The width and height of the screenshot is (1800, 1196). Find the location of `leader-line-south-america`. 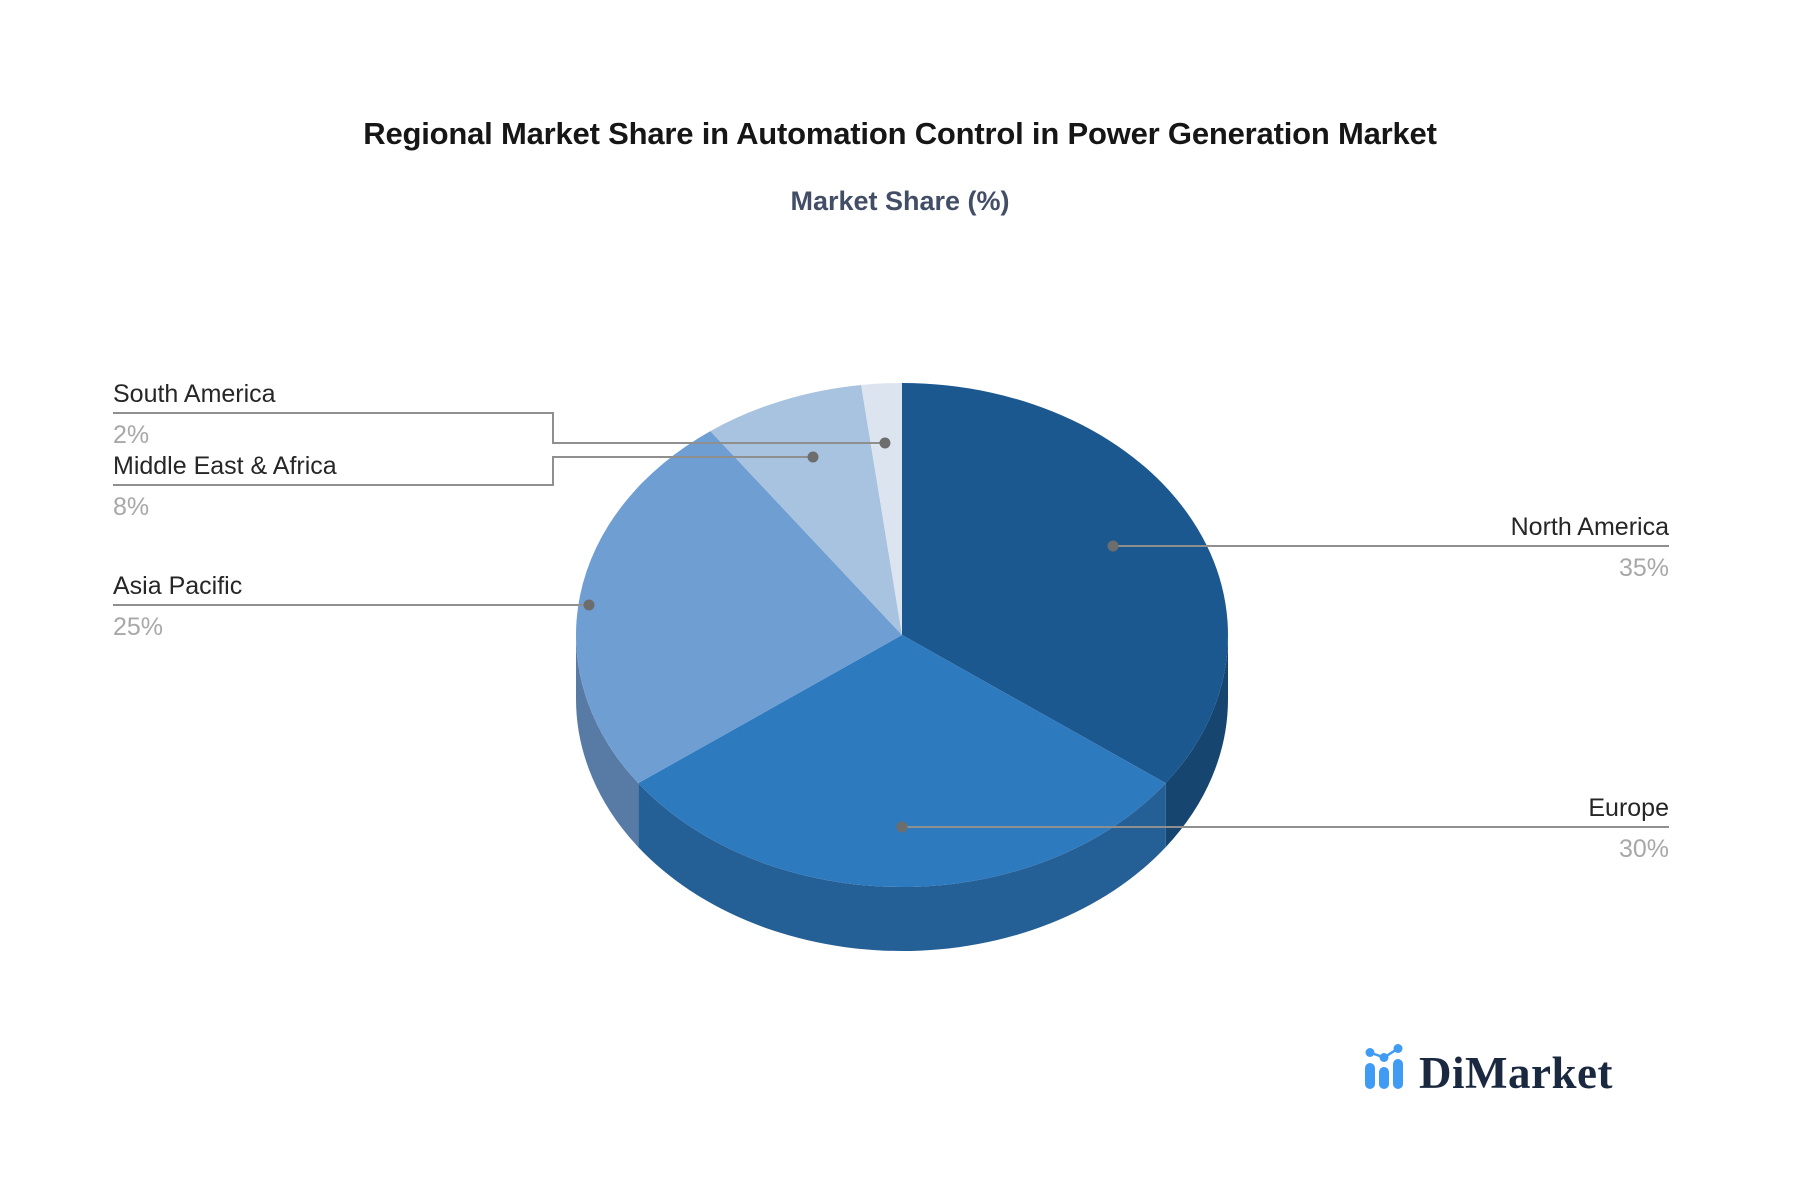

leader-line-south-america is located at coordinates (499, 428).